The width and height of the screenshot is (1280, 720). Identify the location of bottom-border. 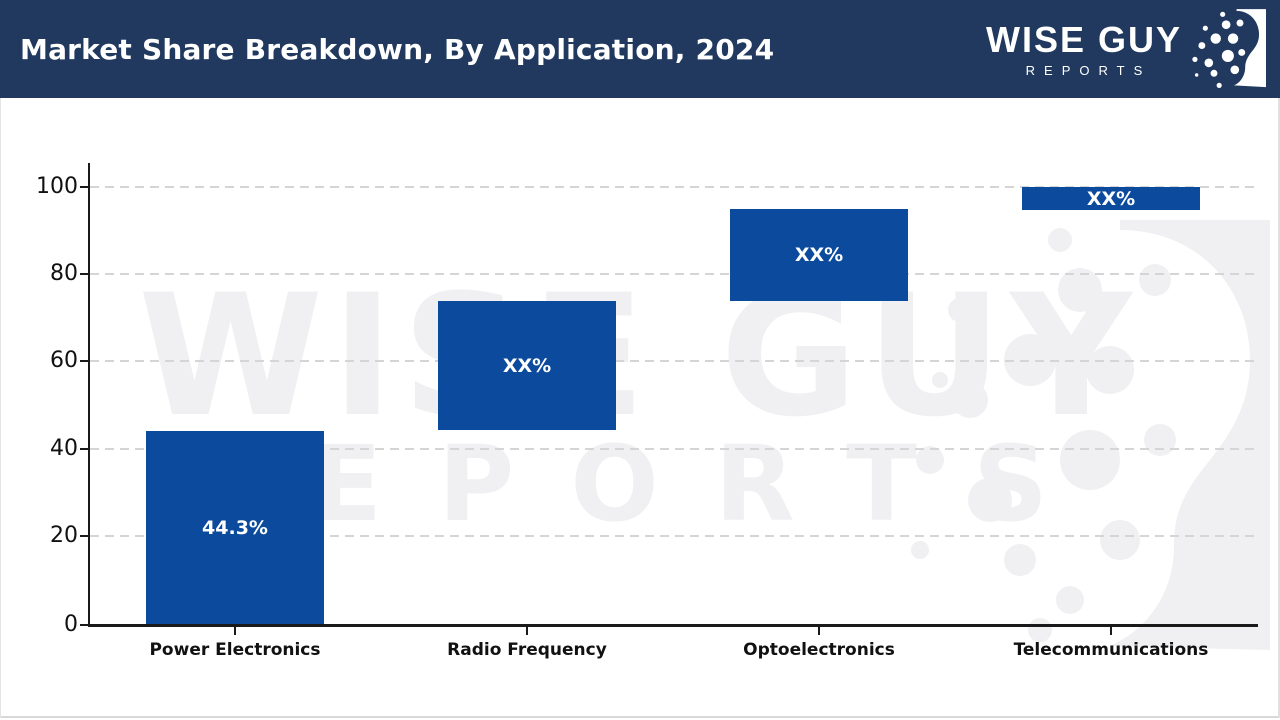
(640, 717).